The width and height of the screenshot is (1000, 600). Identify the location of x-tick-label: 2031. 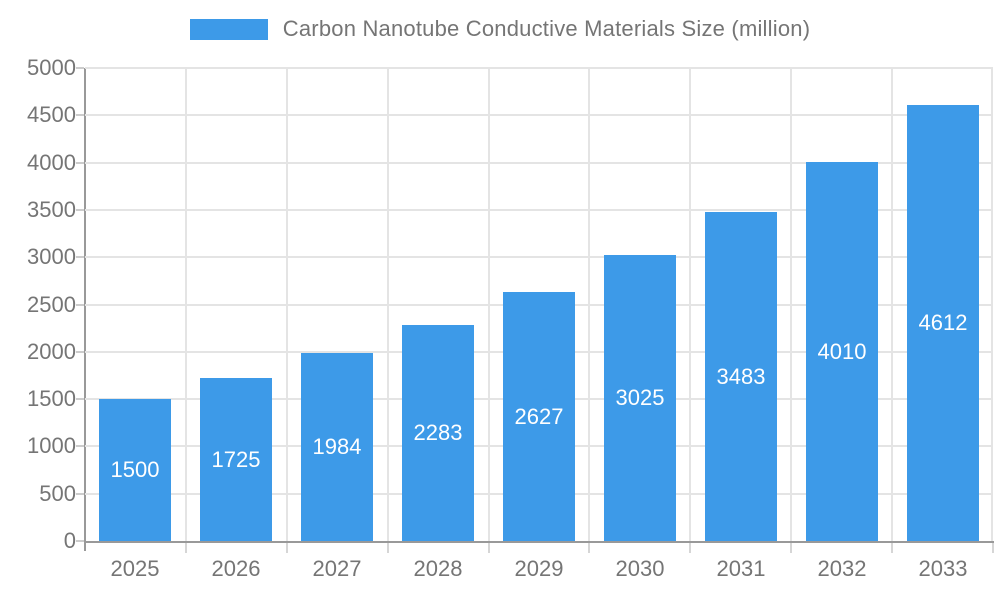
(741, 568).